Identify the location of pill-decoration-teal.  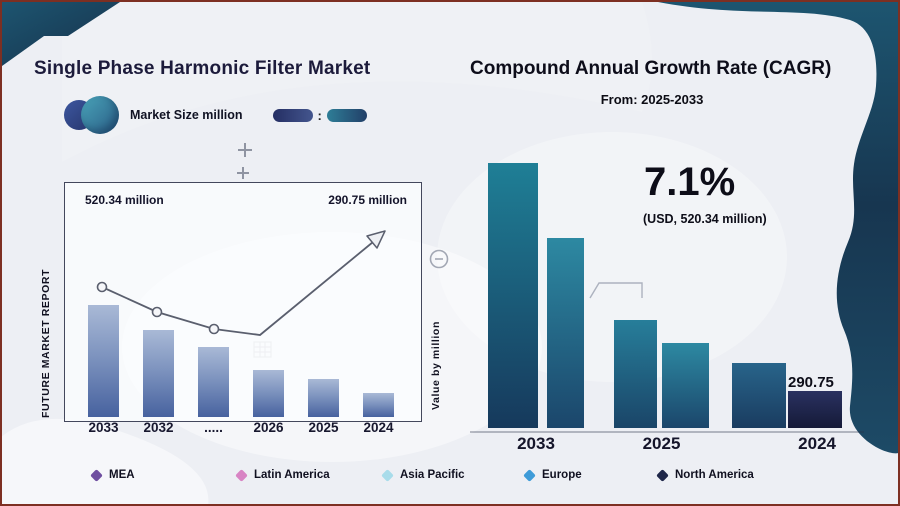
(346, 115).